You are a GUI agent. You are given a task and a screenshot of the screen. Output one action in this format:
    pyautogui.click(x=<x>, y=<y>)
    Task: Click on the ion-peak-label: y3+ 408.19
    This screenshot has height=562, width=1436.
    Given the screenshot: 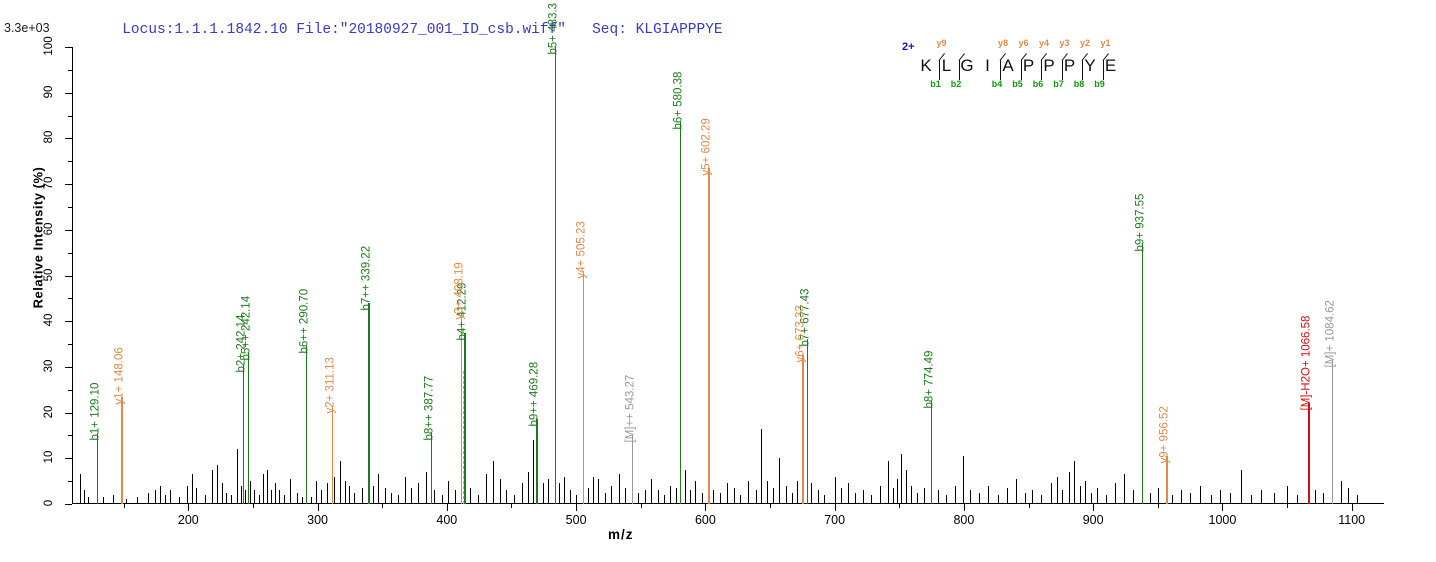 What is the action you would take?
    pyautogui.click(x=459, y=291)
    